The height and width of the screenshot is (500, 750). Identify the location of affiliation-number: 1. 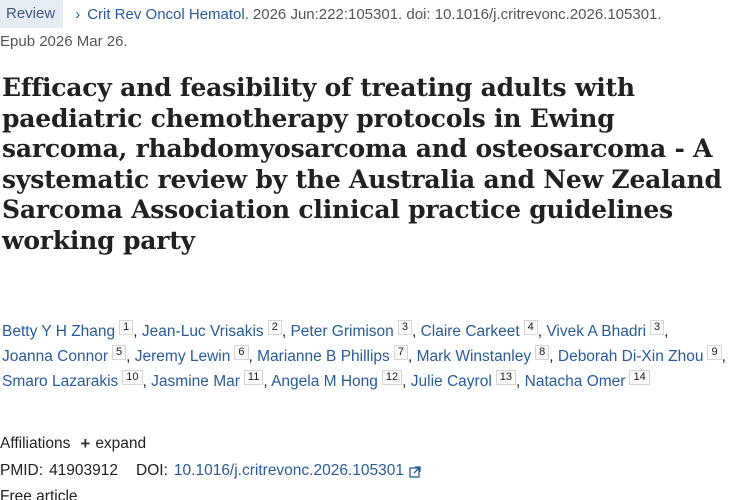
(126, 327).